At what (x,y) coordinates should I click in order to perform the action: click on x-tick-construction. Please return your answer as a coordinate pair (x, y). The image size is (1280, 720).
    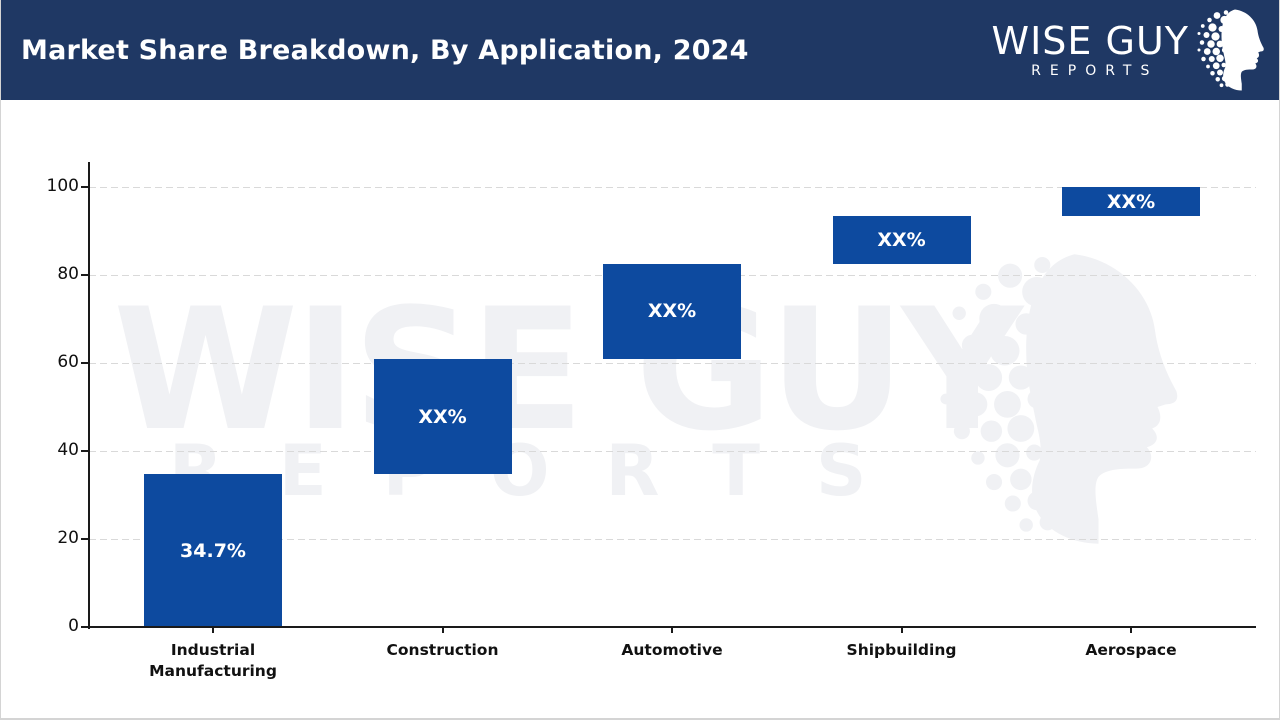
    Looking at the image, I should click on (442, 630).